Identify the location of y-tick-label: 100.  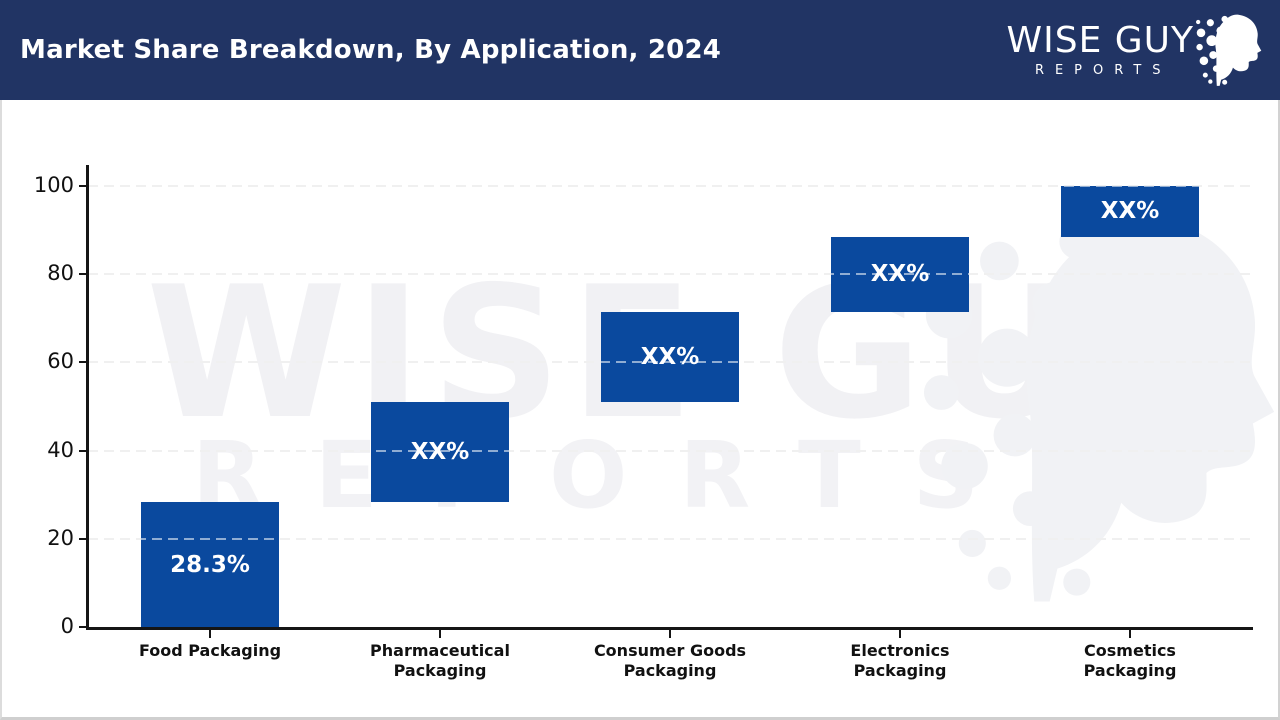
(53, 185).